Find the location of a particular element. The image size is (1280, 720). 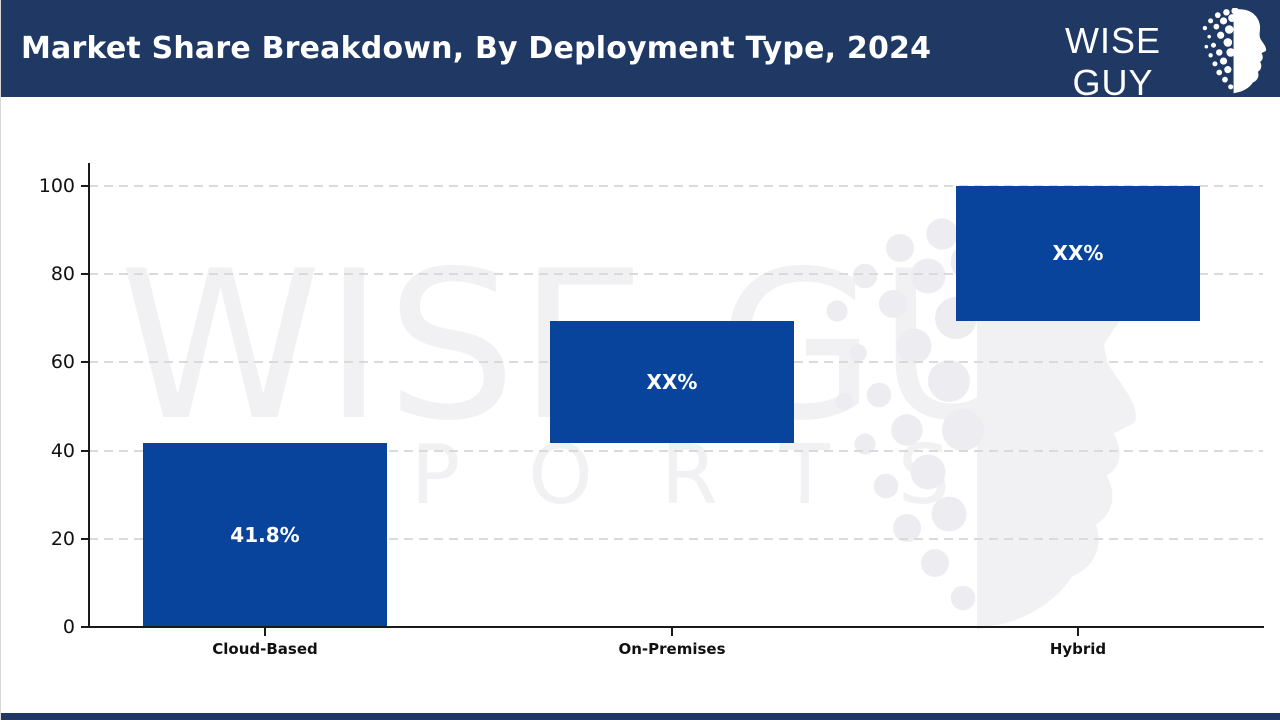

logo-wordmark: WISE GUY is located at coordinates (1112, 61).